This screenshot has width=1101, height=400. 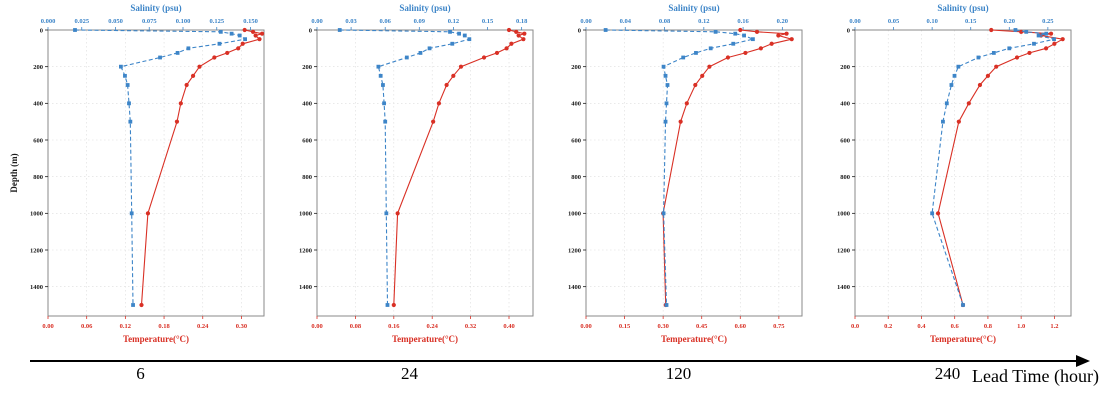 What do you see at coordinates (743, 21) in the screenshot?
I see `salinity-tick-label: 0.16` at bounding box center [743, 21].